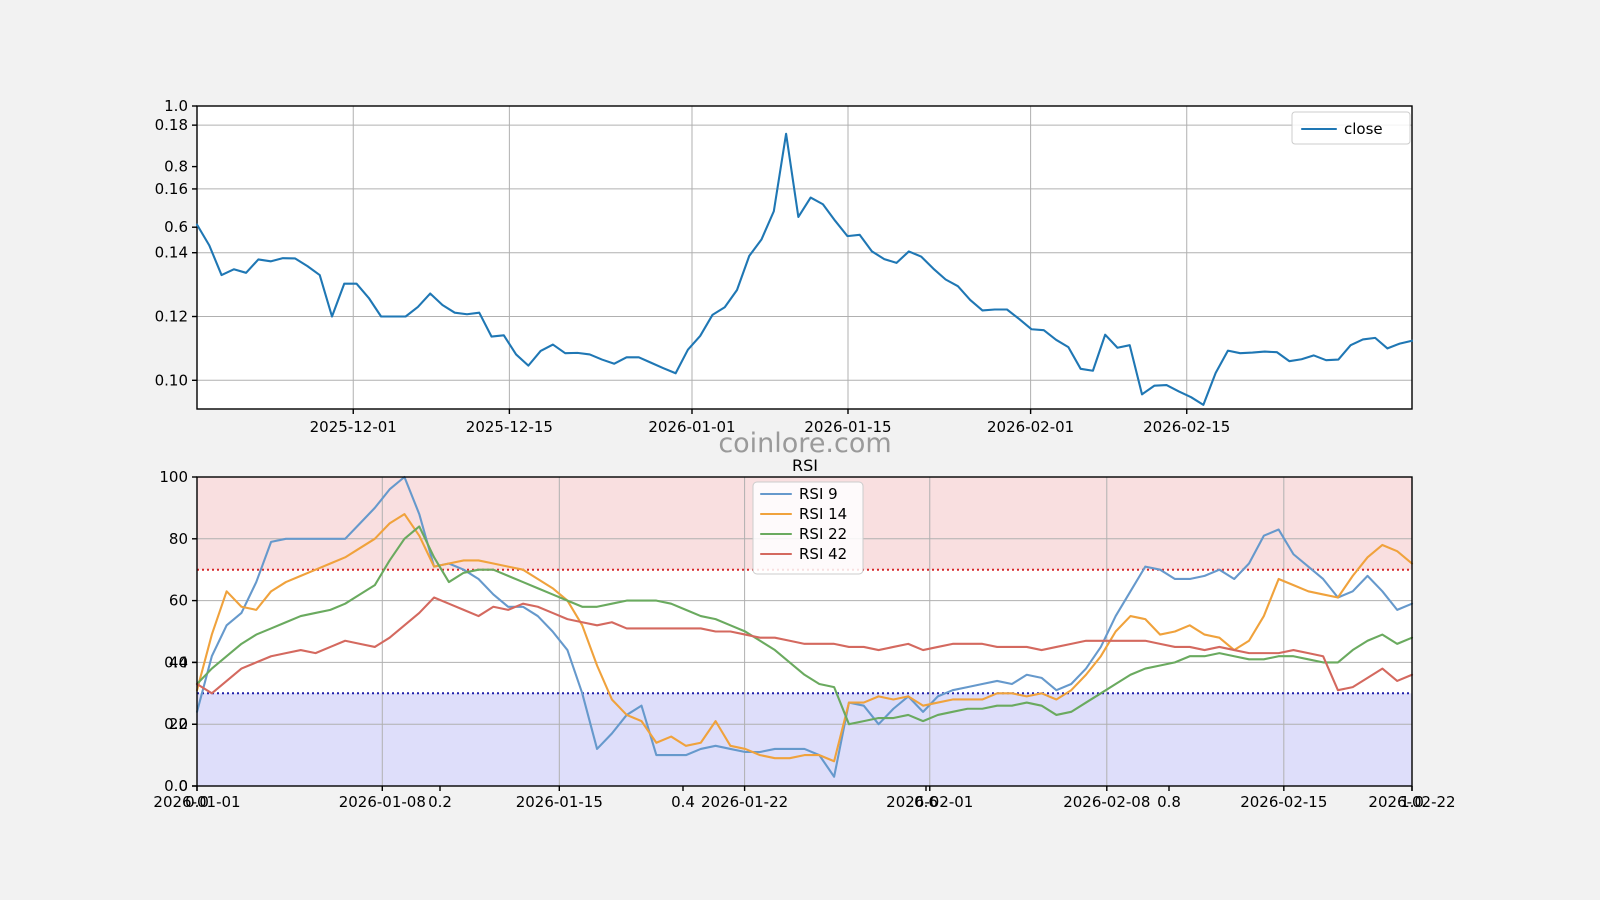 This screenshot has width=1600, height=900. Describe the element at coordinates (691, 427) in the screenshot. I see `price-xtick-label: 2026-01-01` at that location.